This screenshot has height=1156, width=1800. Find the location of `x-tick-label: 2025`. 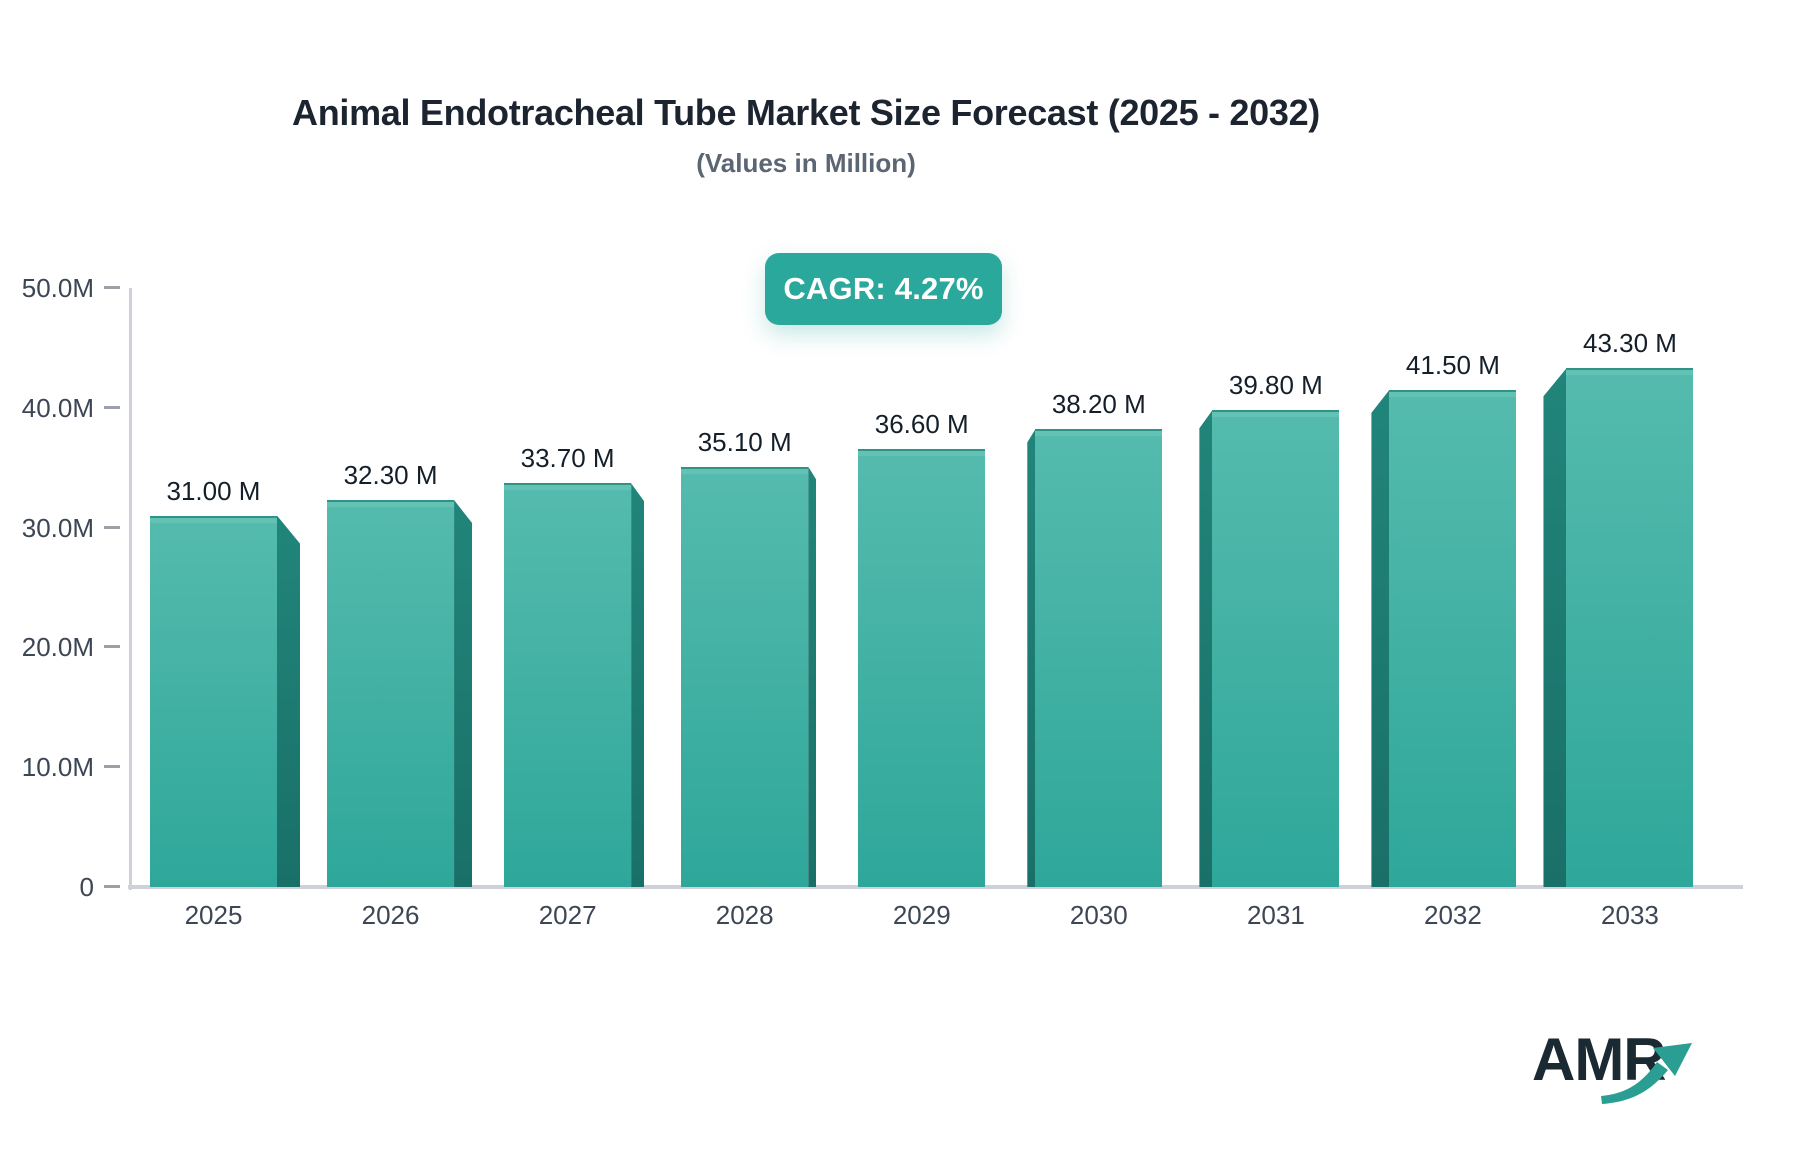

x-tick-label: 2025 is located at coordinates (213, 915).